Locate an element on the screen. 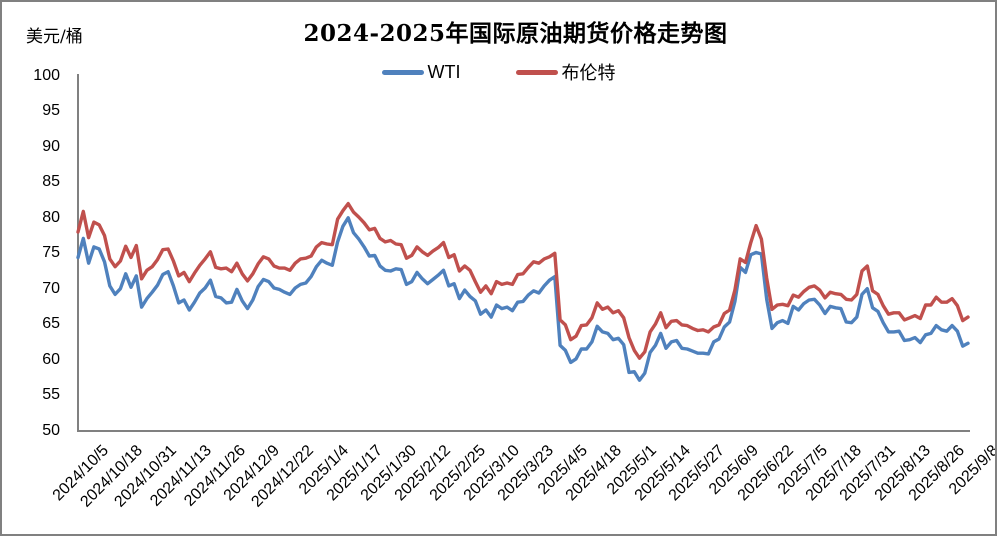 The width and height of the screenshot is (997, 536). y-axis-tick-label: 50 is located at coordinates (51, 430).